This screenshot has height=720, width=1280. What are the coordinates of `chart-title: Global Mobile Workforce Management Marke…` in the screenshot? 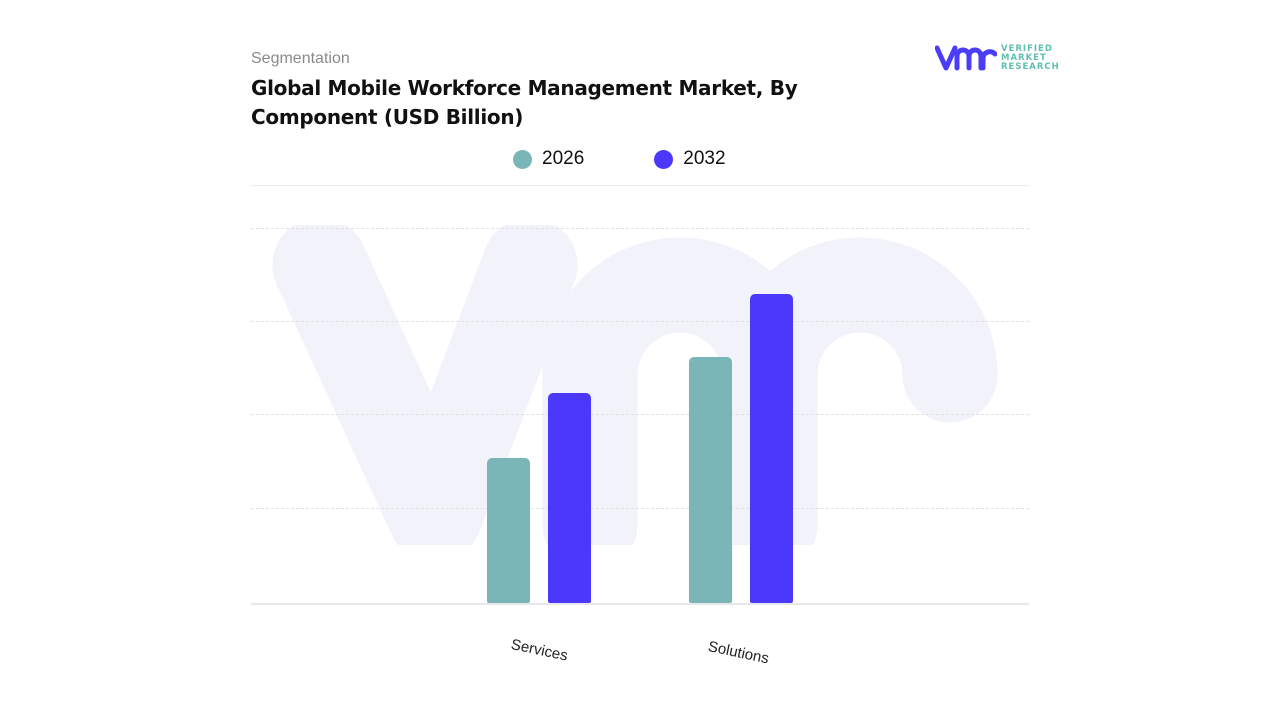 It's located at (524, 102).